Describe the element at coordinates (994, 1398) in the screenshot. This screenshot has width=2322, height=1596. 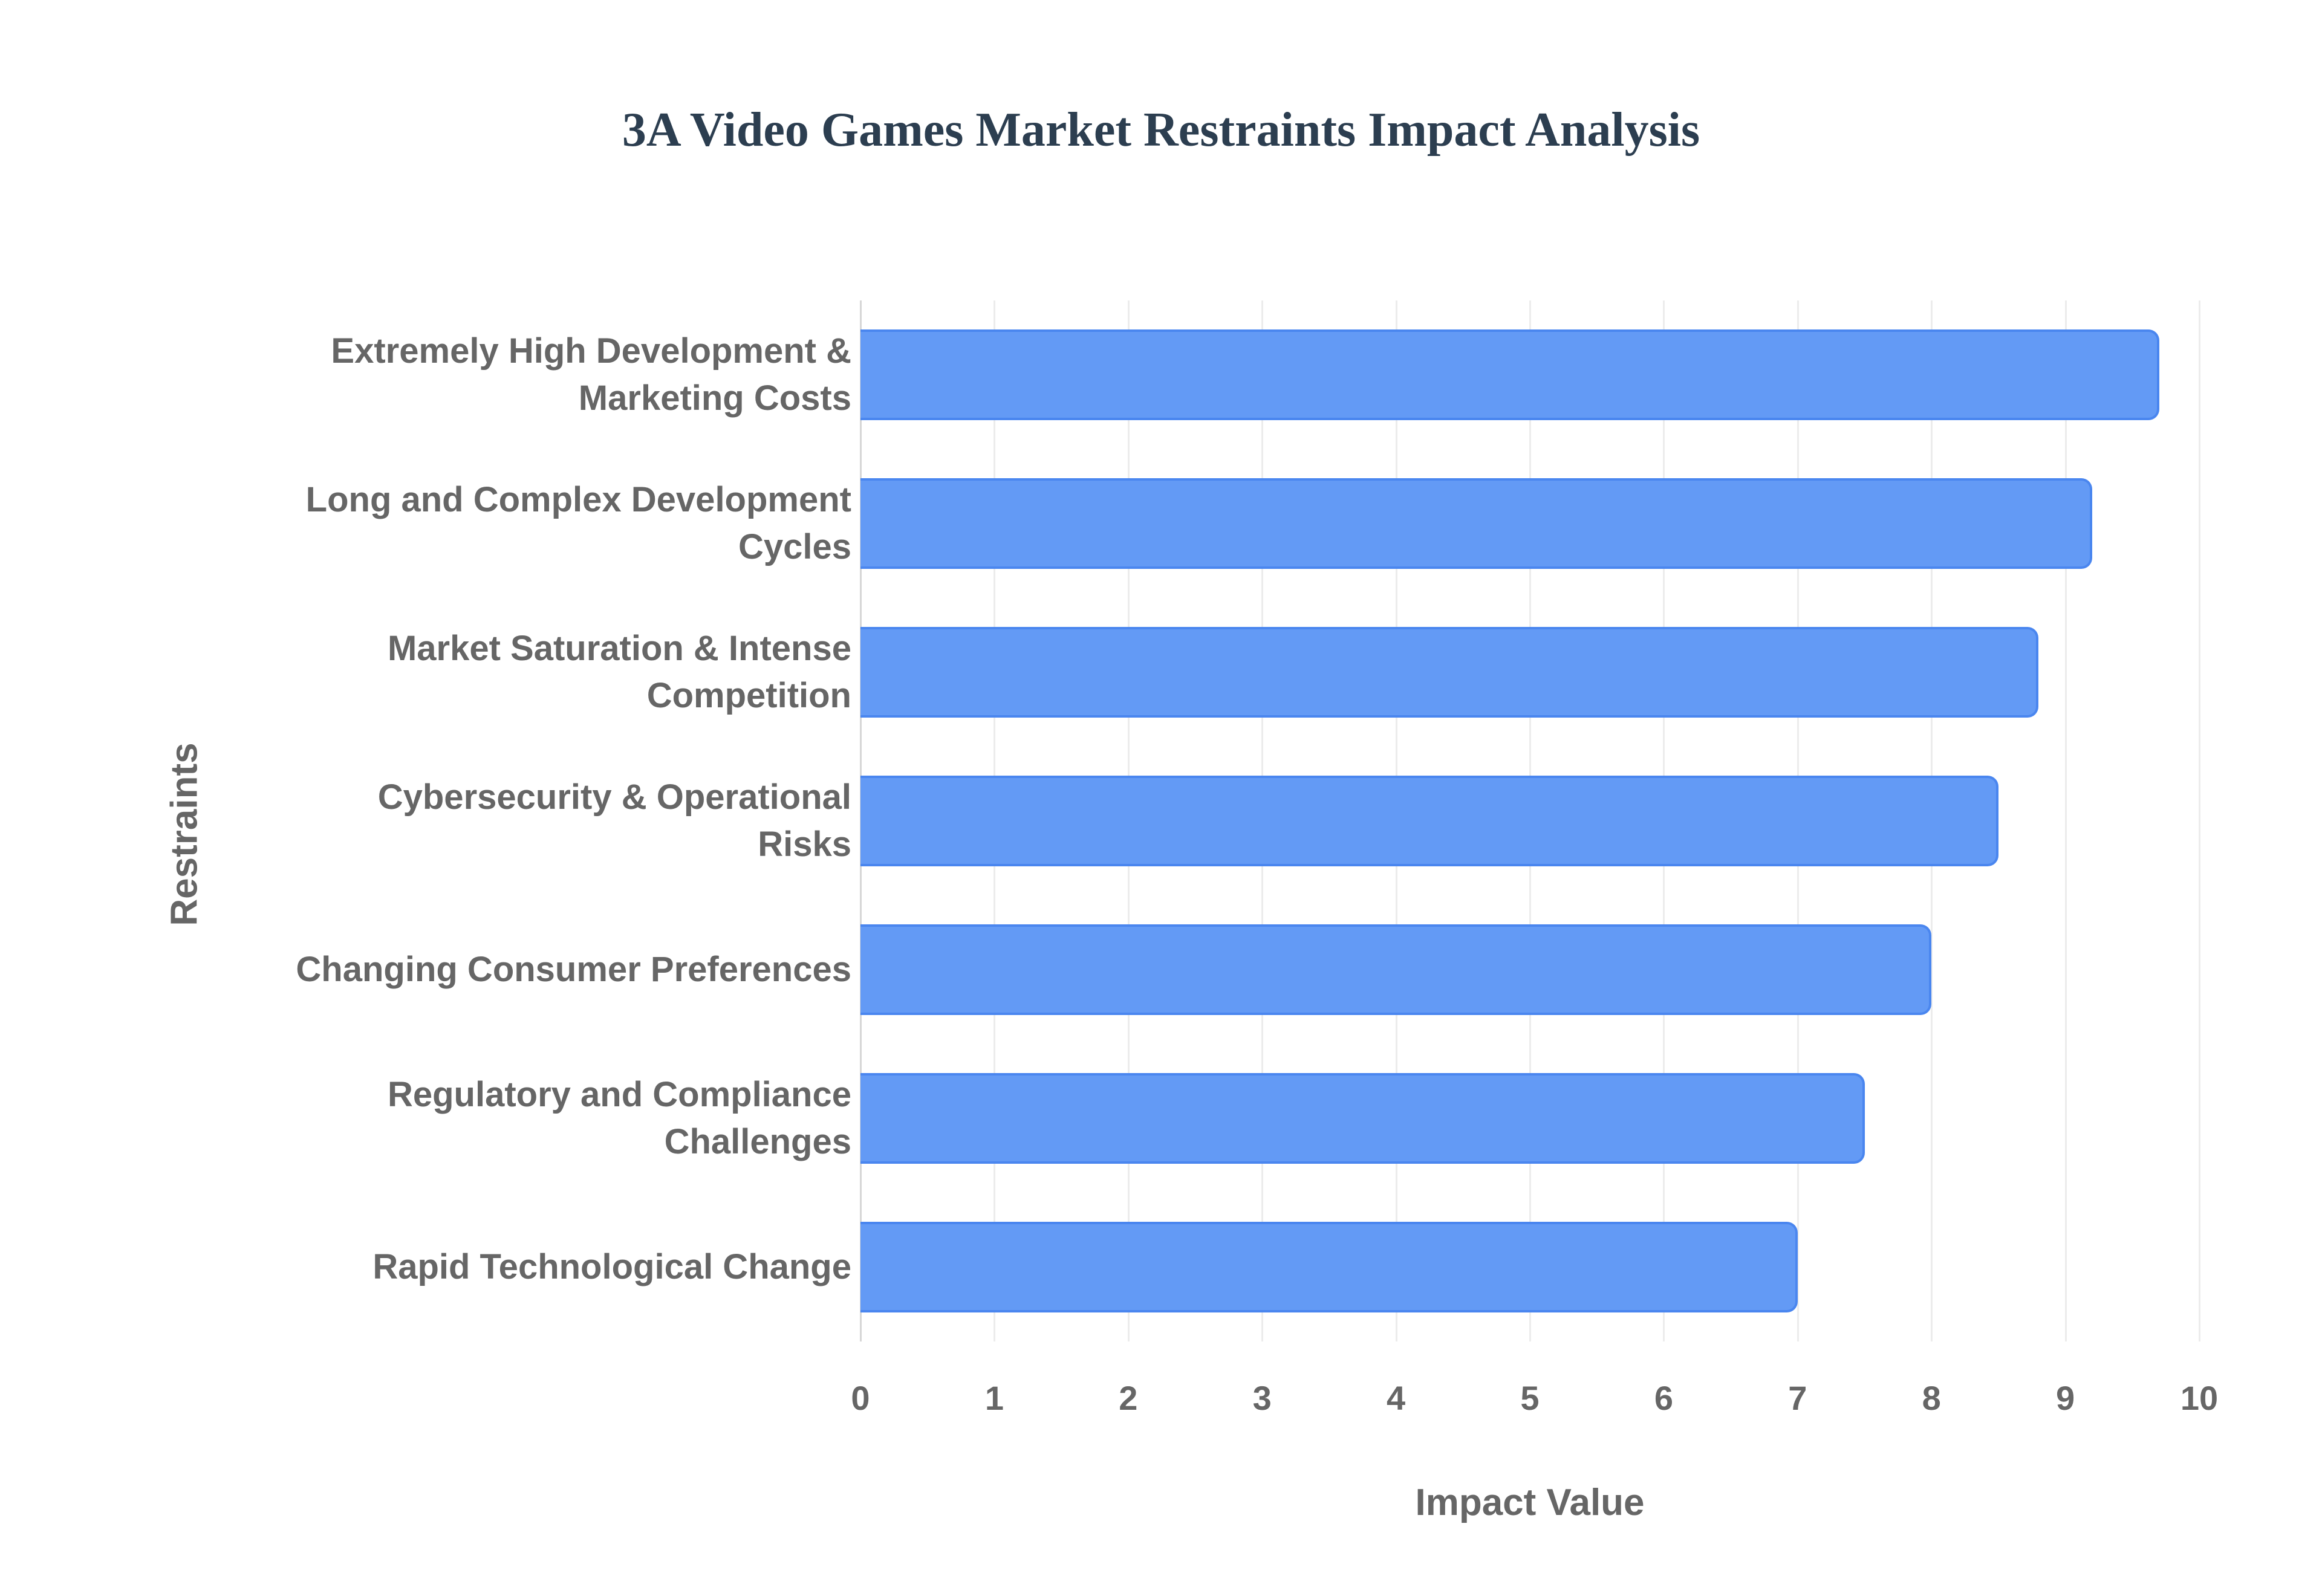
I see `x-axis-tick: 1` at that location.